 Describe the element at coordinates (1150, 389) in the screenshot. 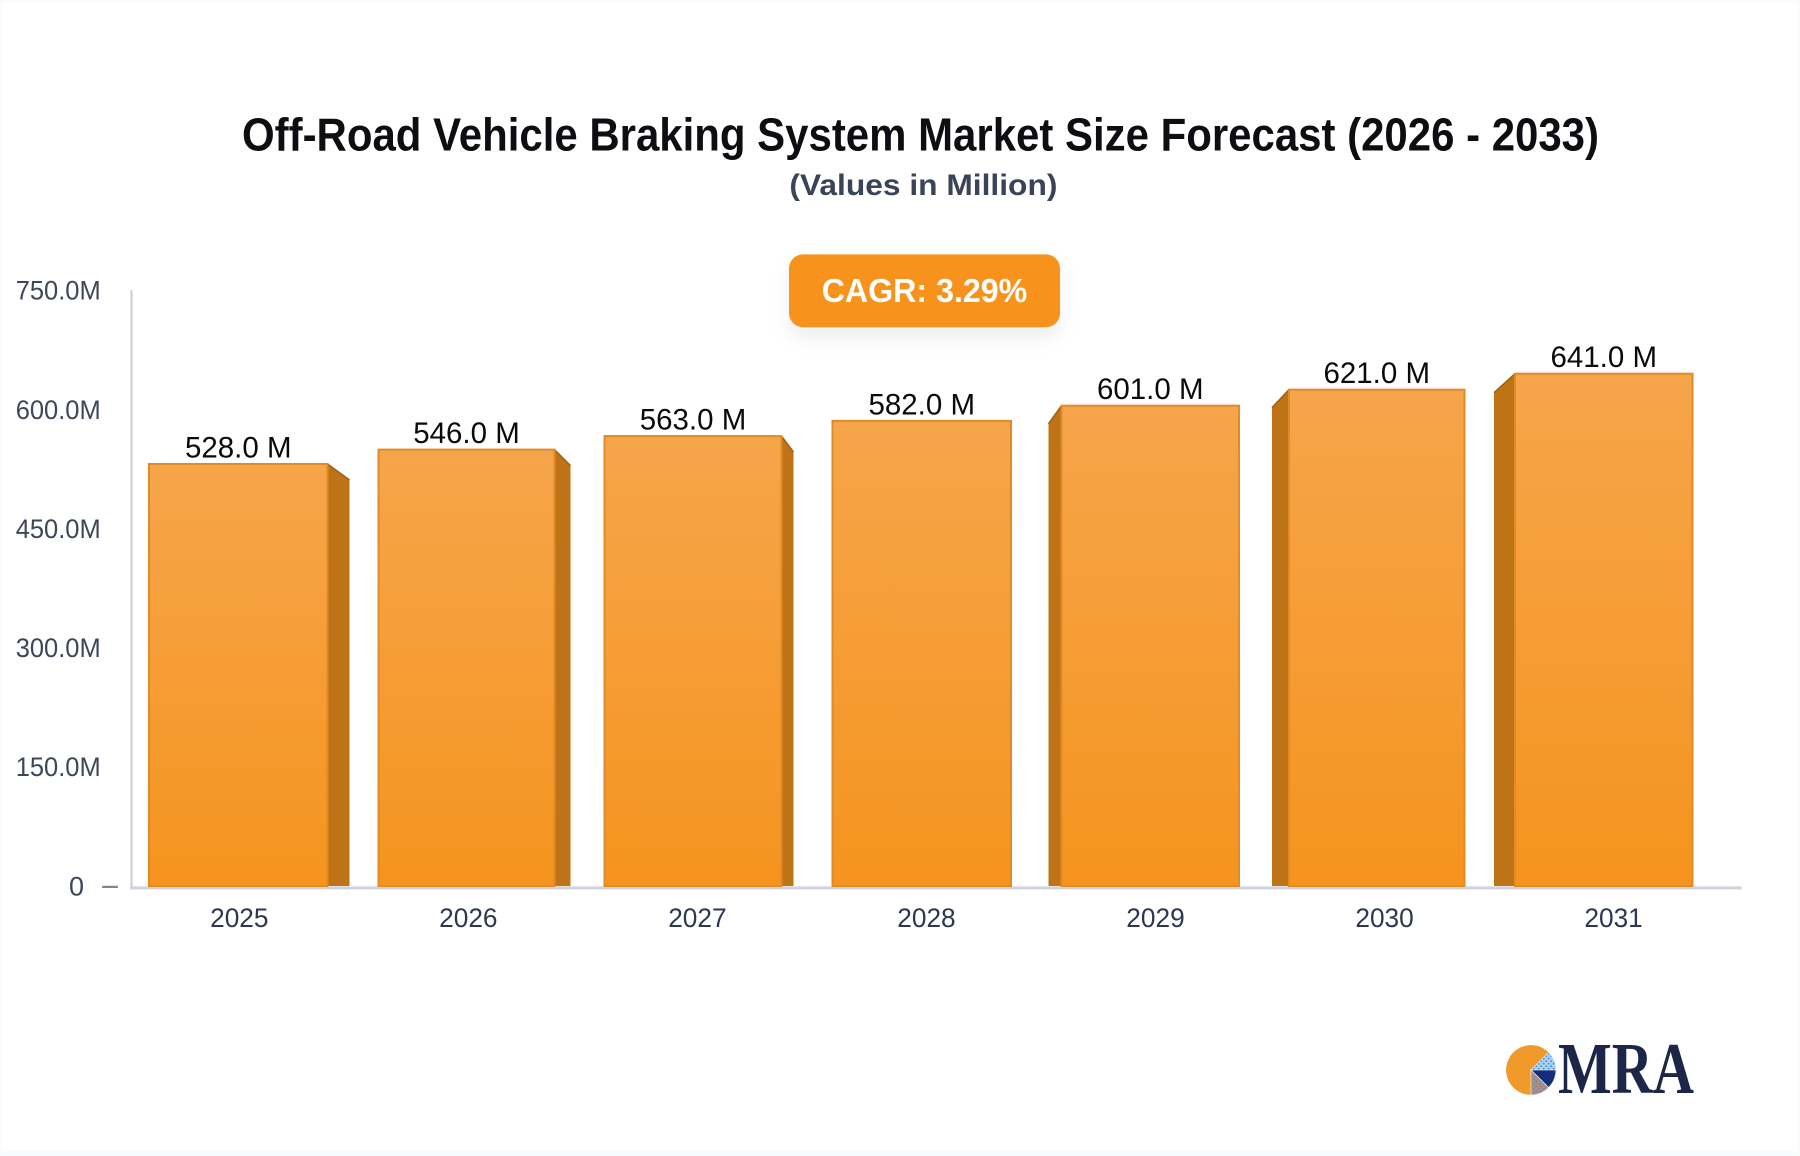

I see `svg-text: 601.0 M` at that location.